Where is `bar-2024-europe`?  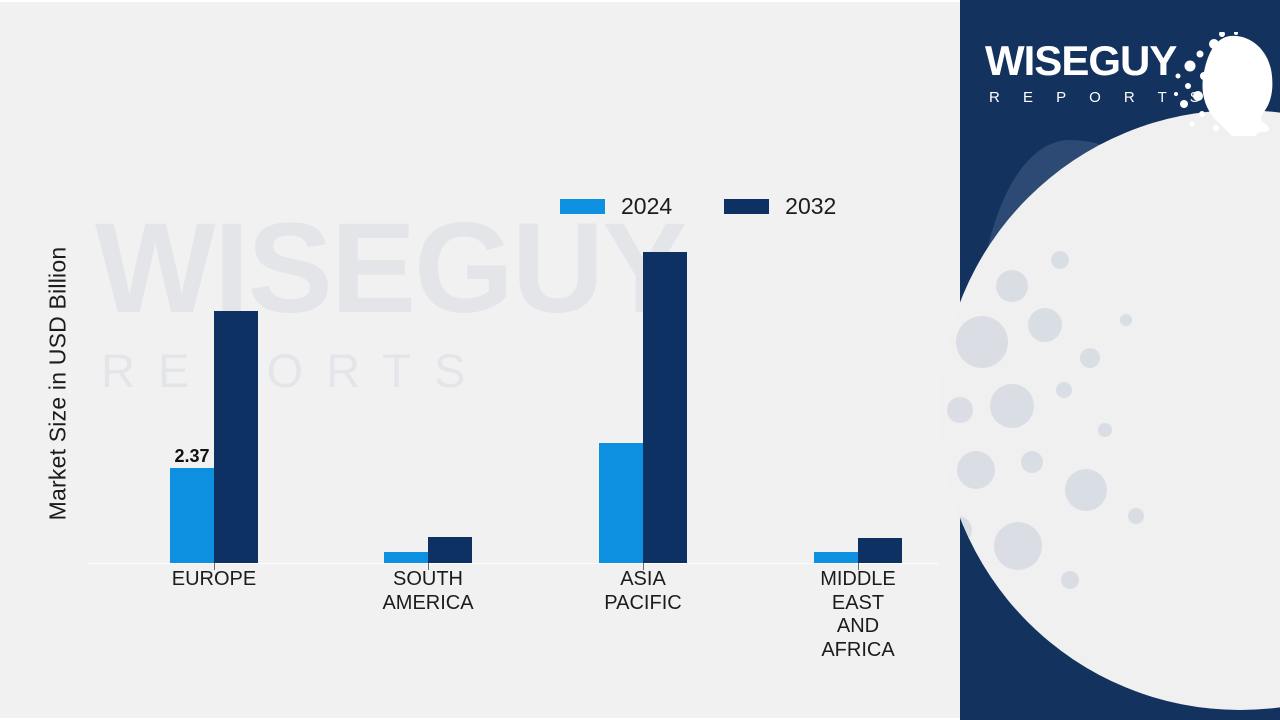
bar-2024-europe is located at coordinates (192, 515).